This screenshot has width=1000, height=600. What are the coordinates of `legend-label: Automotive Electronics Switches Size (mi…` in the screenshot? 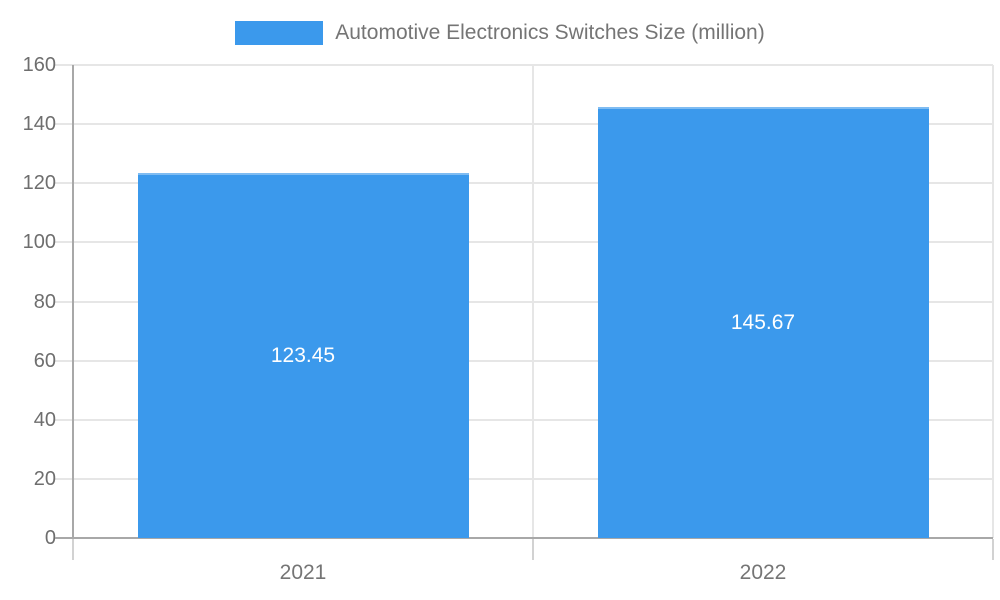 It's located at (550, 32).